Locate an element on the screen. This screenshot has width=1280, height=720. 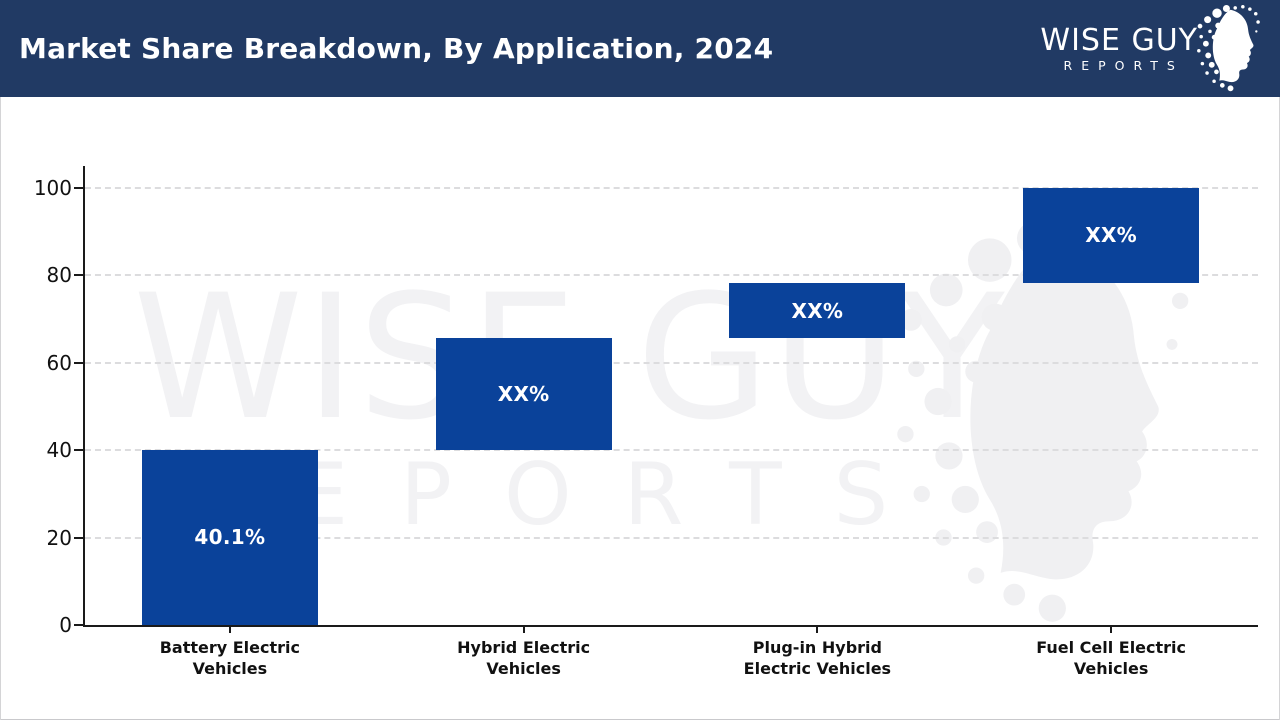
wise-guy-reports-logo: WISE GUY REPORTS is located at coordinates (1155, 49).